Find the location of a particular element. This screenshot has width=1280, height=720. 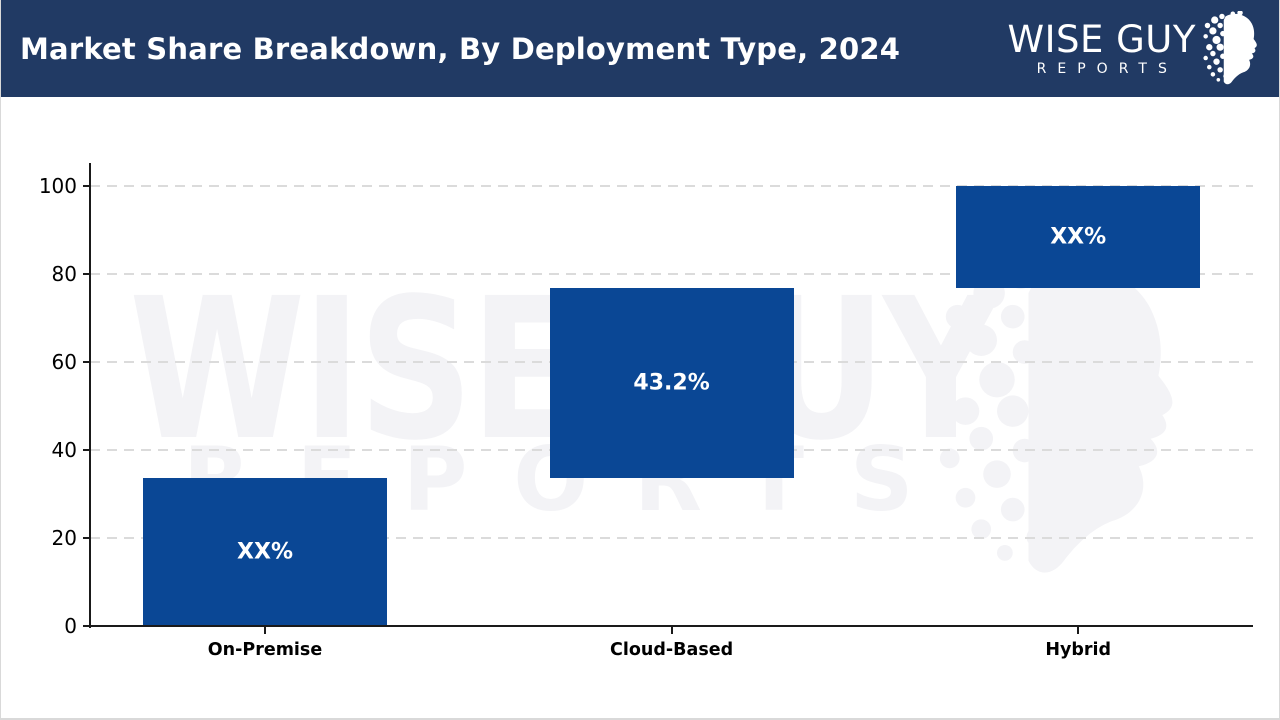

y-tick-label-20: 20 is located at coordinates (64, 537).